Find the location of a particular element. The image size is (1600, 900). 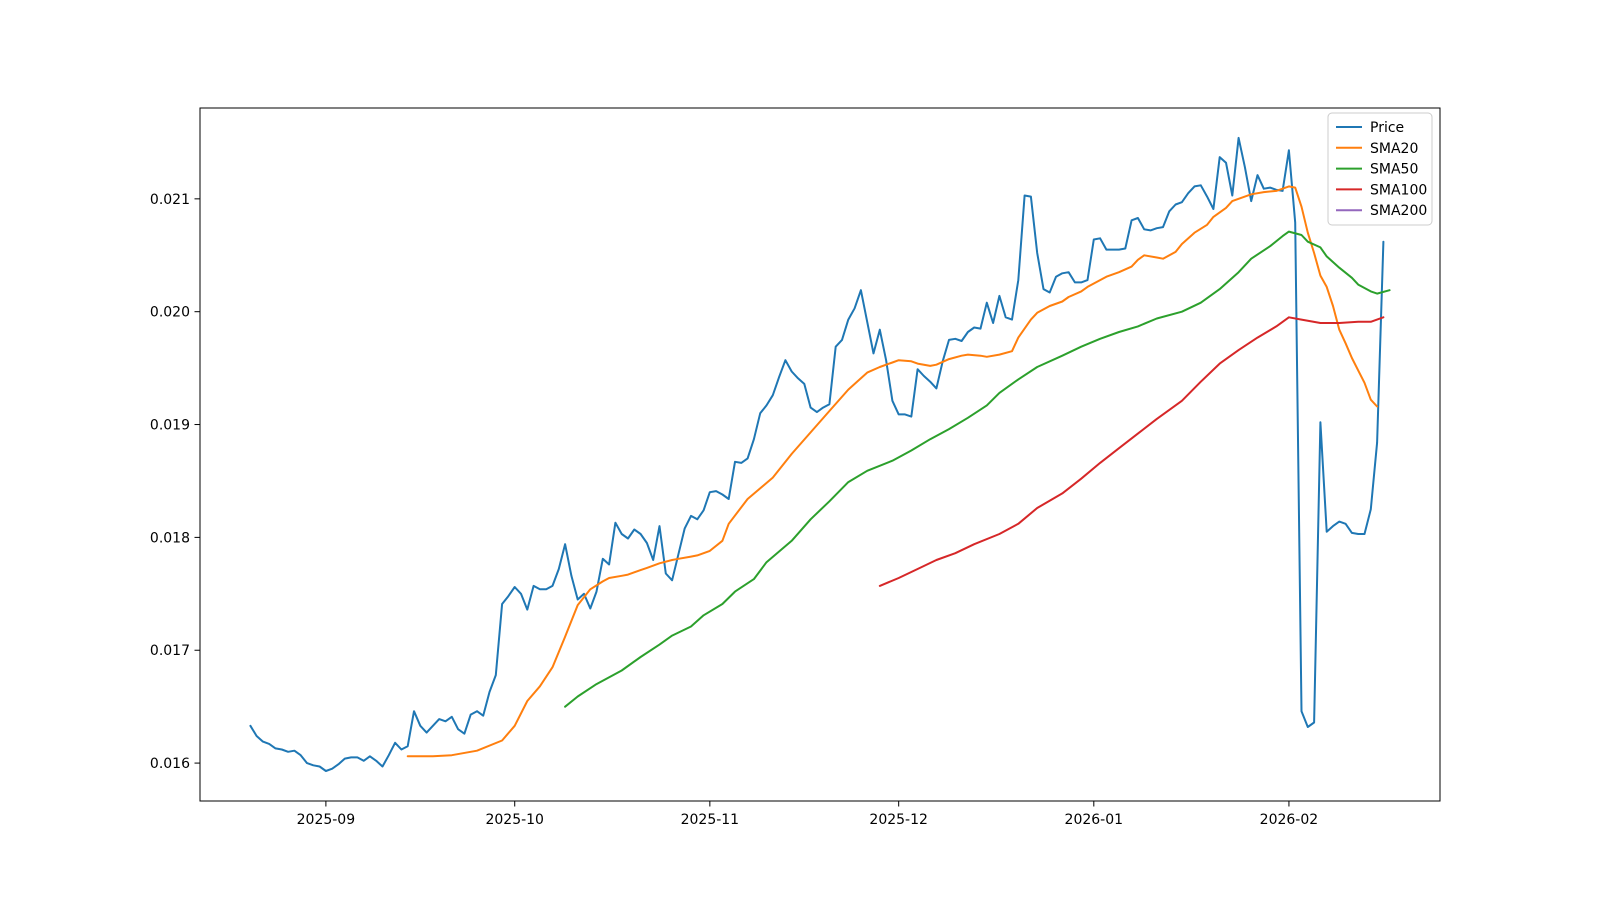

y-axis-tick-label: 0.021 is located at coordinates (170, 200).